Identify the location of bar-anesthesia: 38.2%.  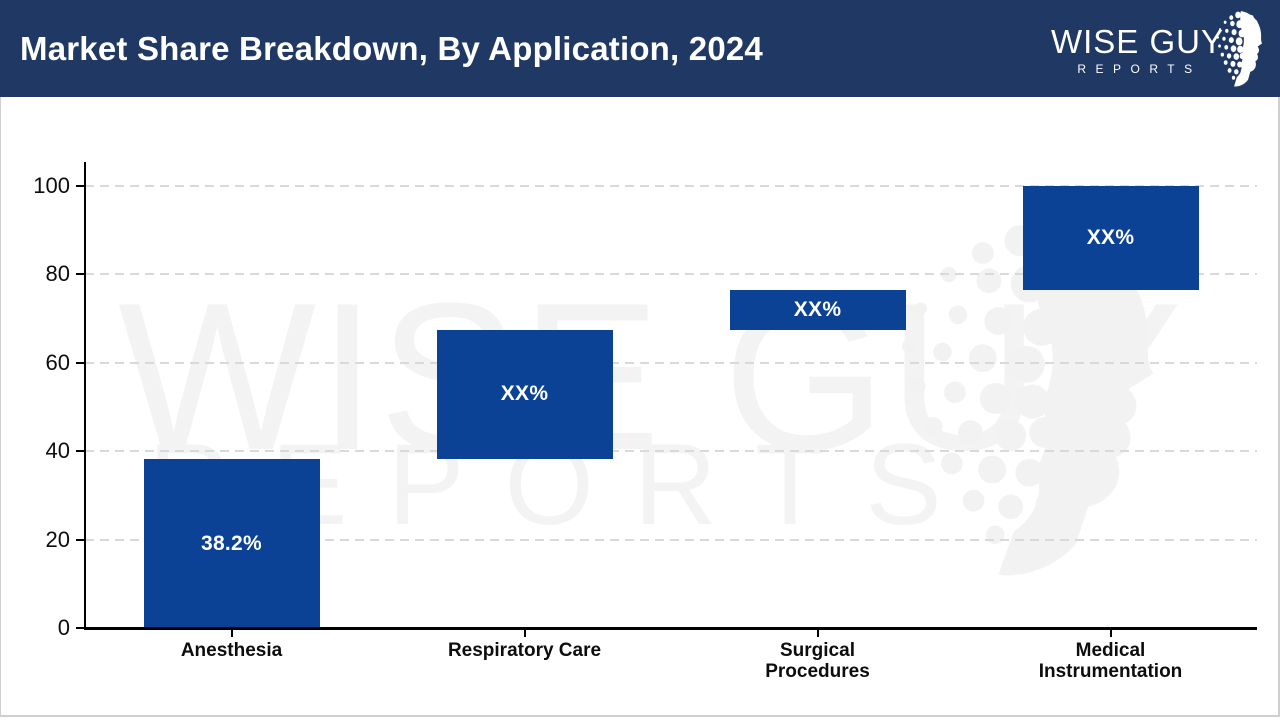
(231, 543).